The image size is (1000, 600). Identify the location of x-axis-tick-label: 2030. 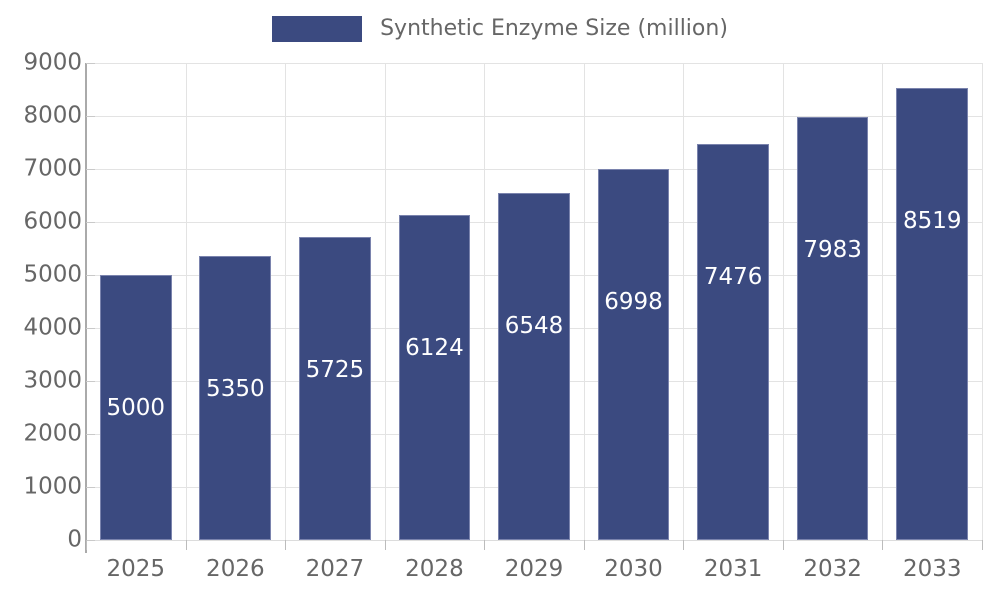
(633, 569).